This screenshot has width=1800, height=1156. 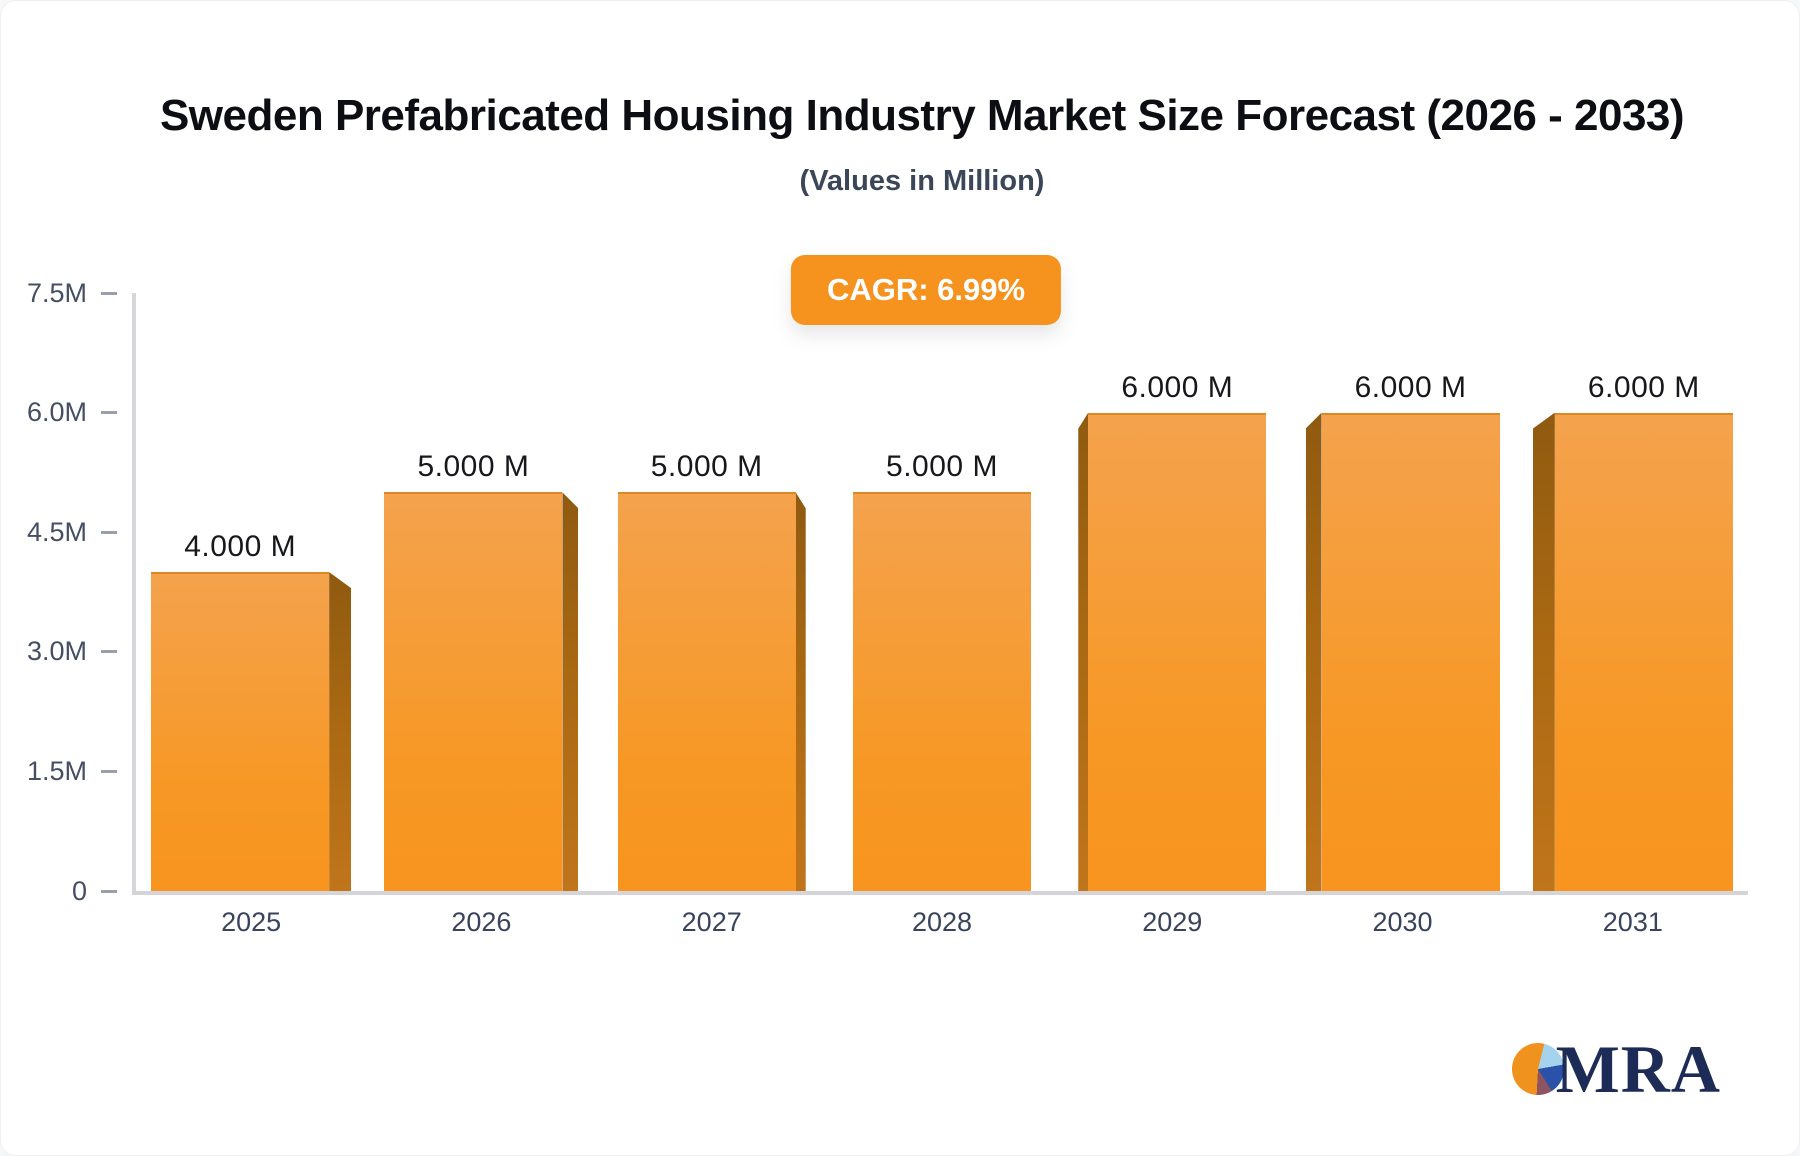 I want to click on y-tick: 3.0M, so click(x=59, y=651).